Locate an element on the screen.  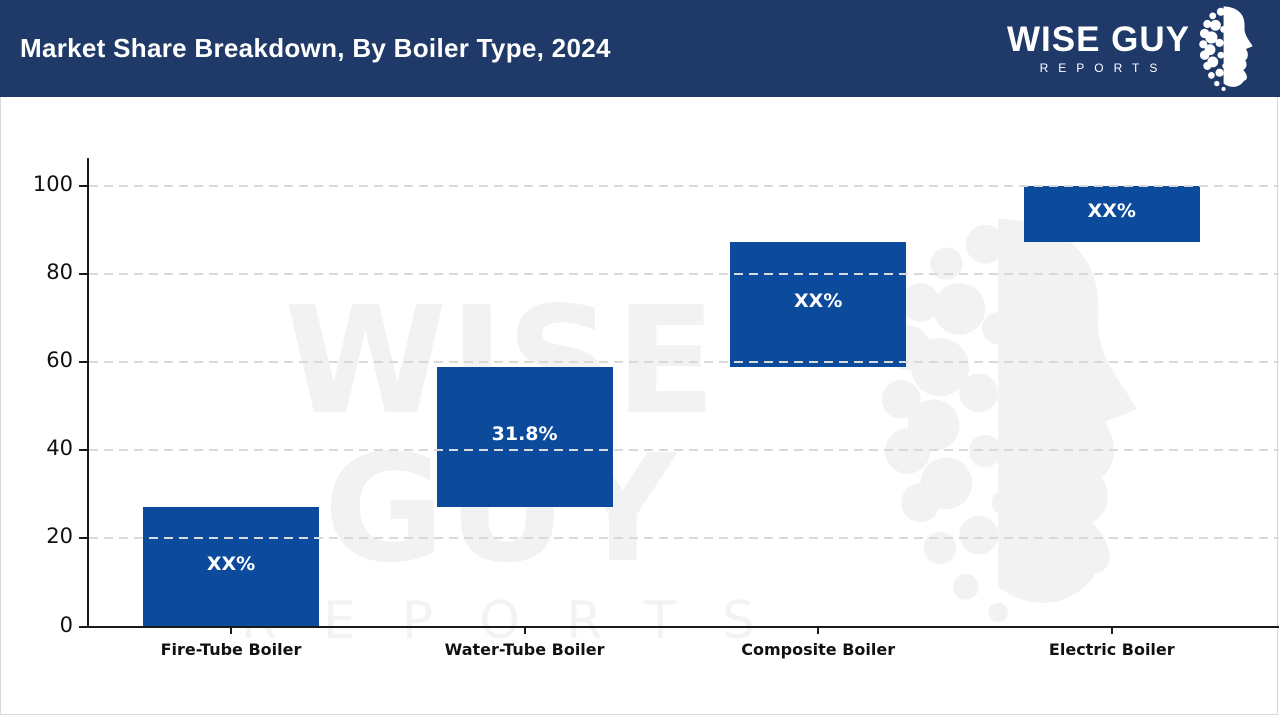
x-axis-category-label: Electric Boiler is located at coordinates (1111, 649).